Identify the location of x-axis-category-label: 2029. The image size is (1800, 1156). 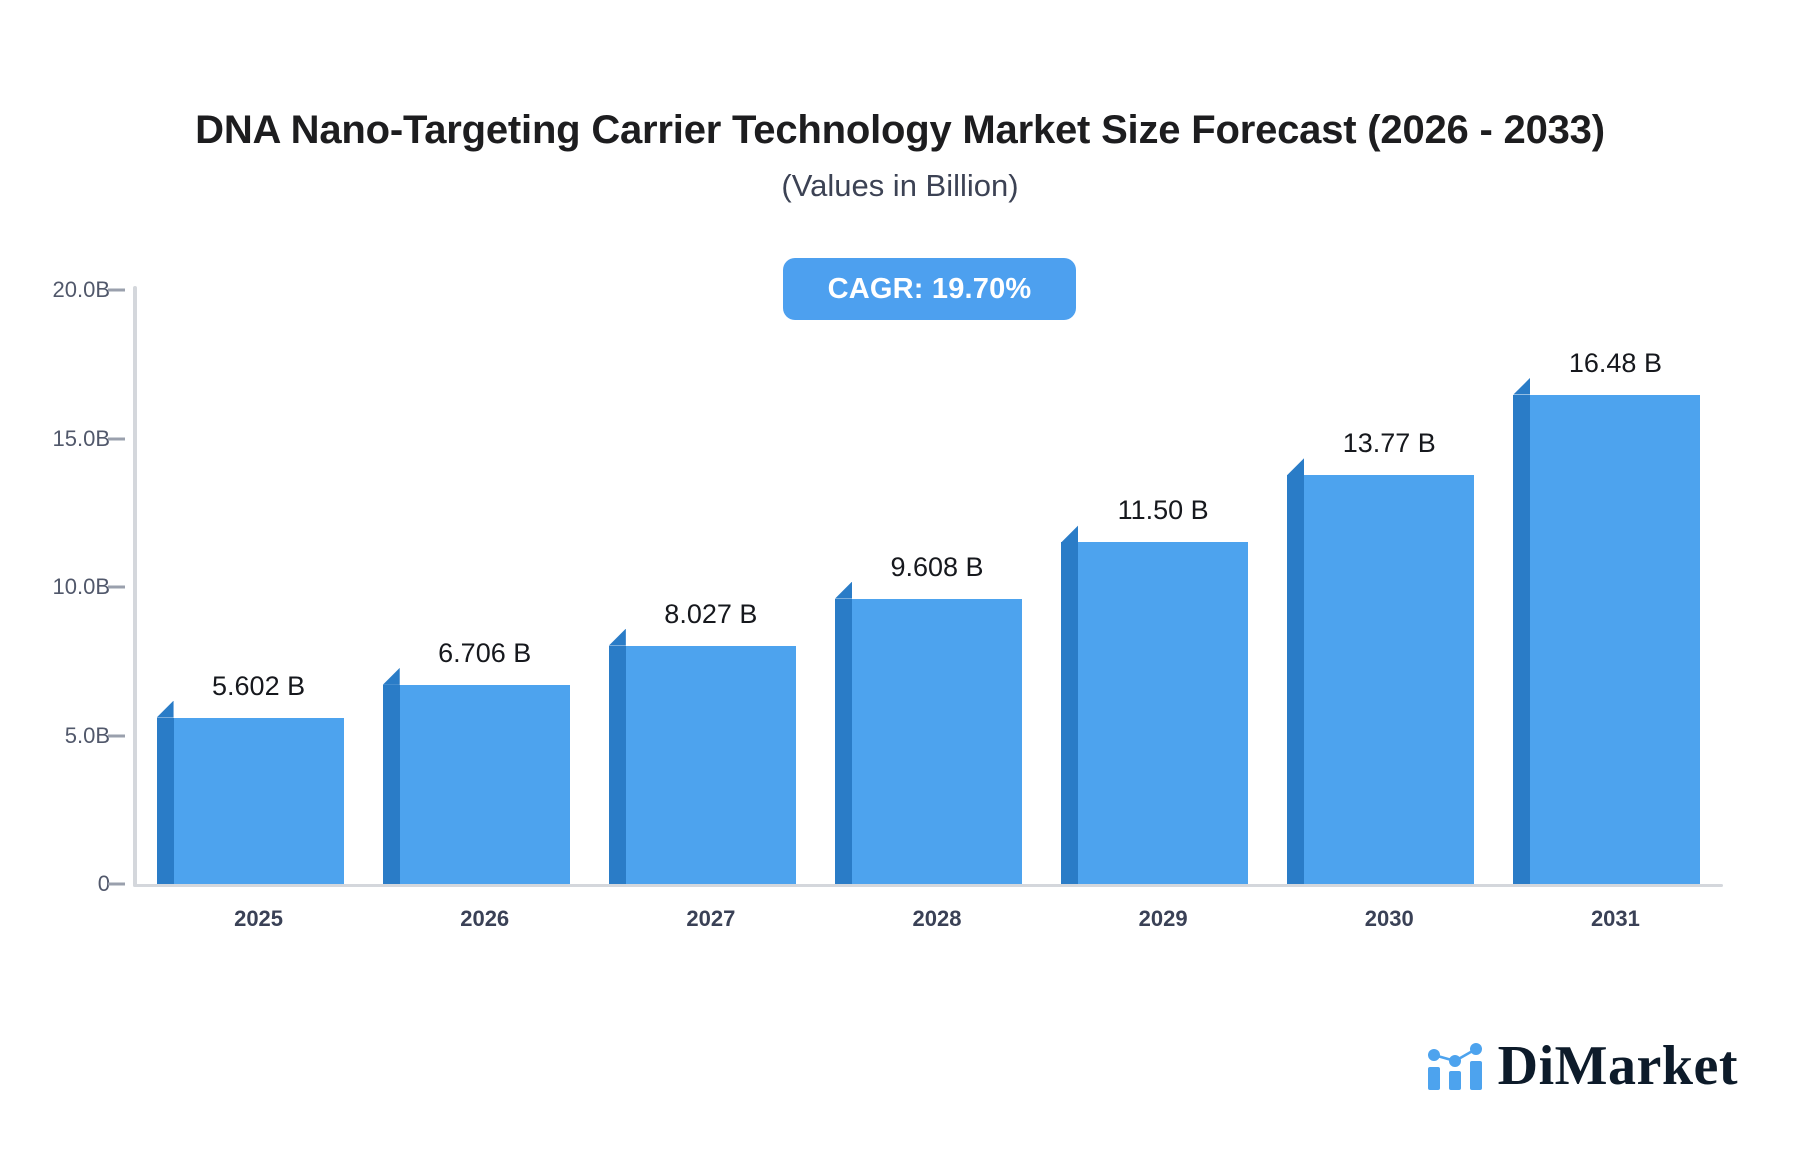
(1163, 918).